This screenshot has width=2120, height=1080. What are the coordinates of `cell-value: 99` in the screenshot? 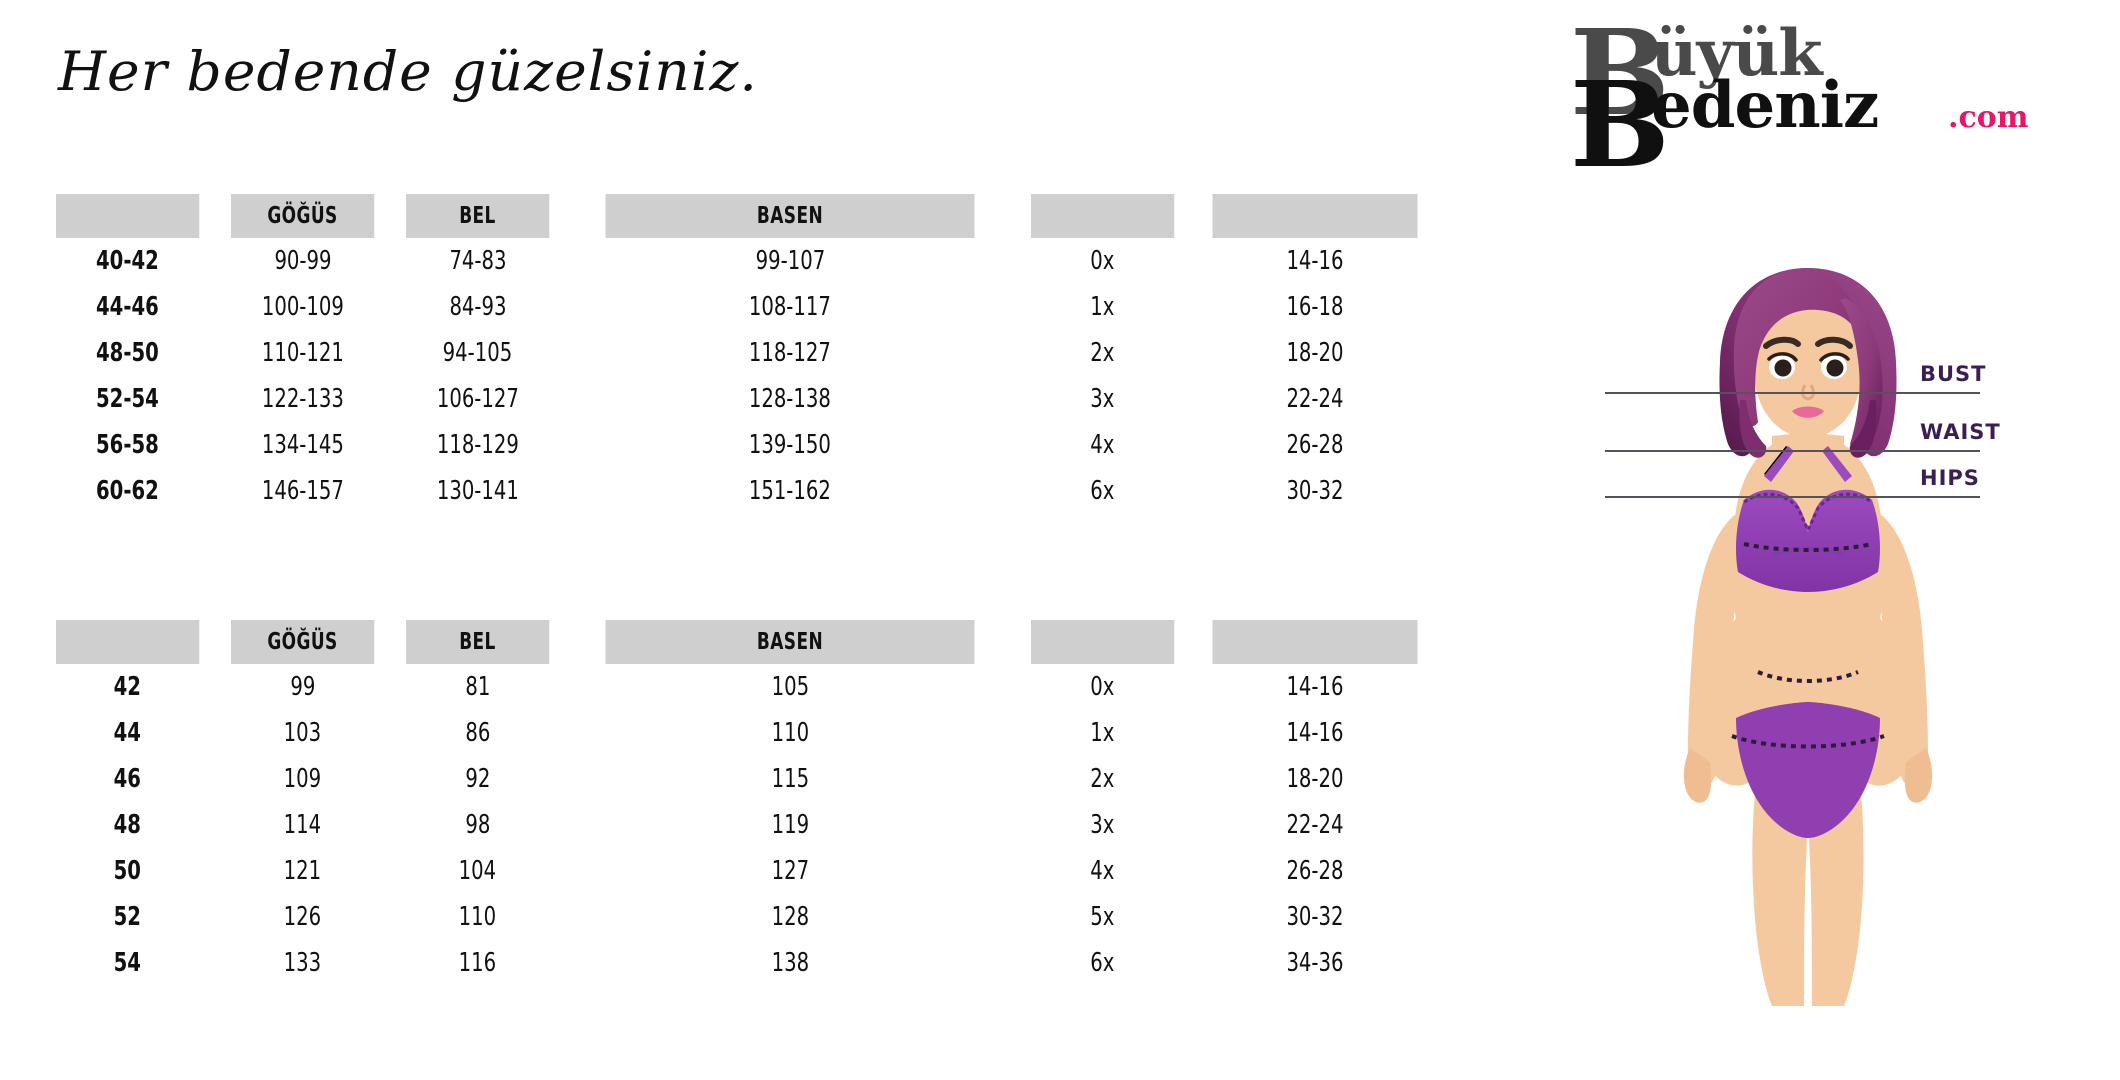 It's located at (302, 687).